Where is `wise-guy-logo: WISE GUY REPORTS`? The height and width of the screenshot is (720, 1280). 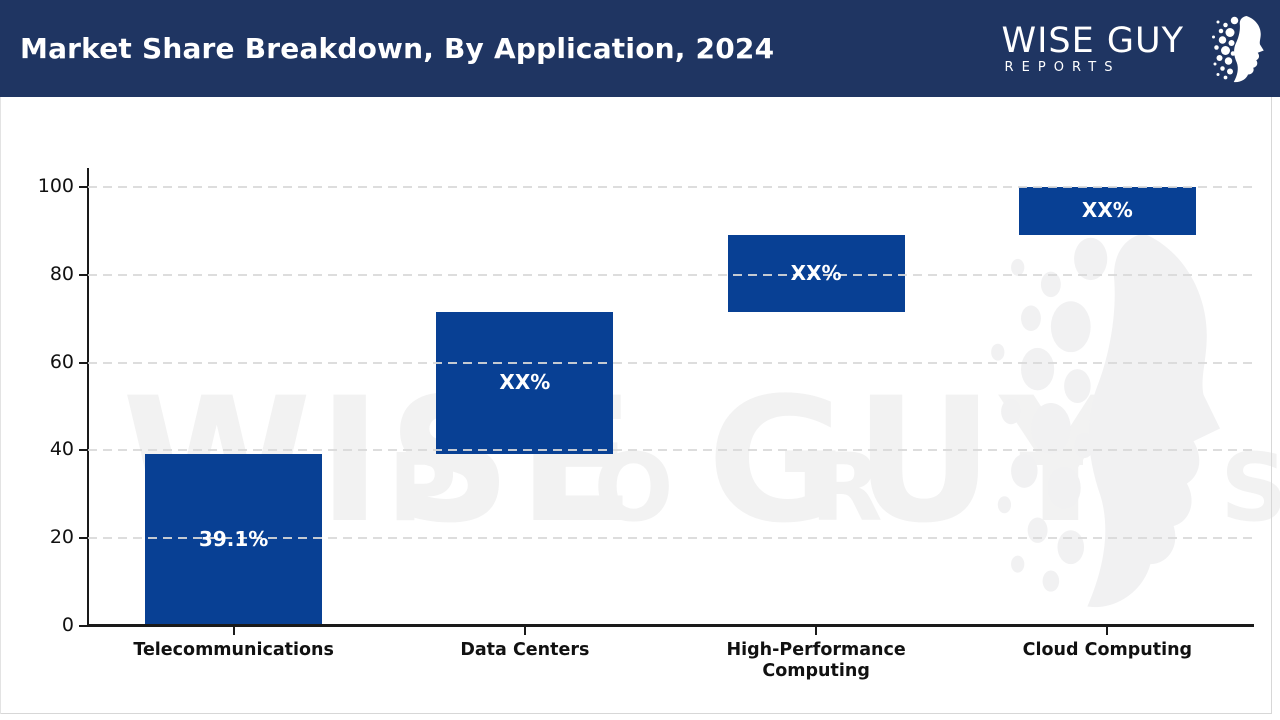
wise-guy-logo: WISE GUY REPORTS is located at coordinates (1133, 49).